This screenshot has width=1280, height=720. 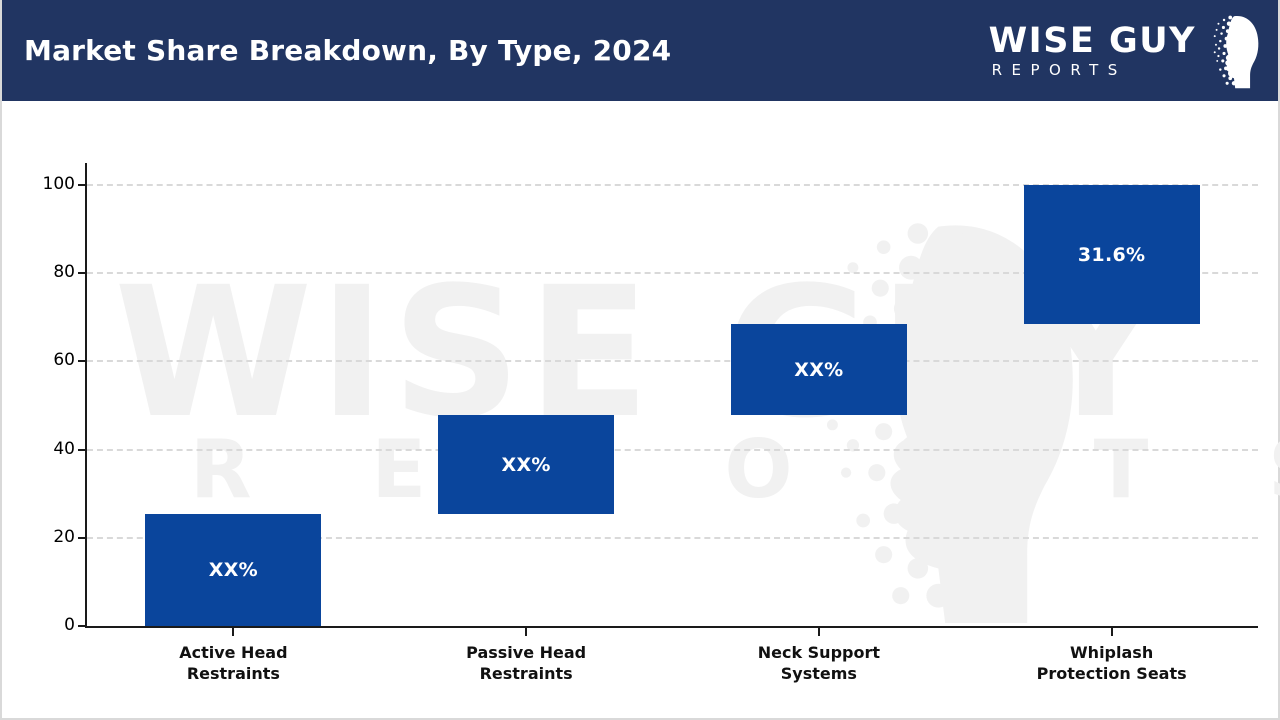 I want to click on bar-value-label: 31.6%, so click(x=1111, y=254).